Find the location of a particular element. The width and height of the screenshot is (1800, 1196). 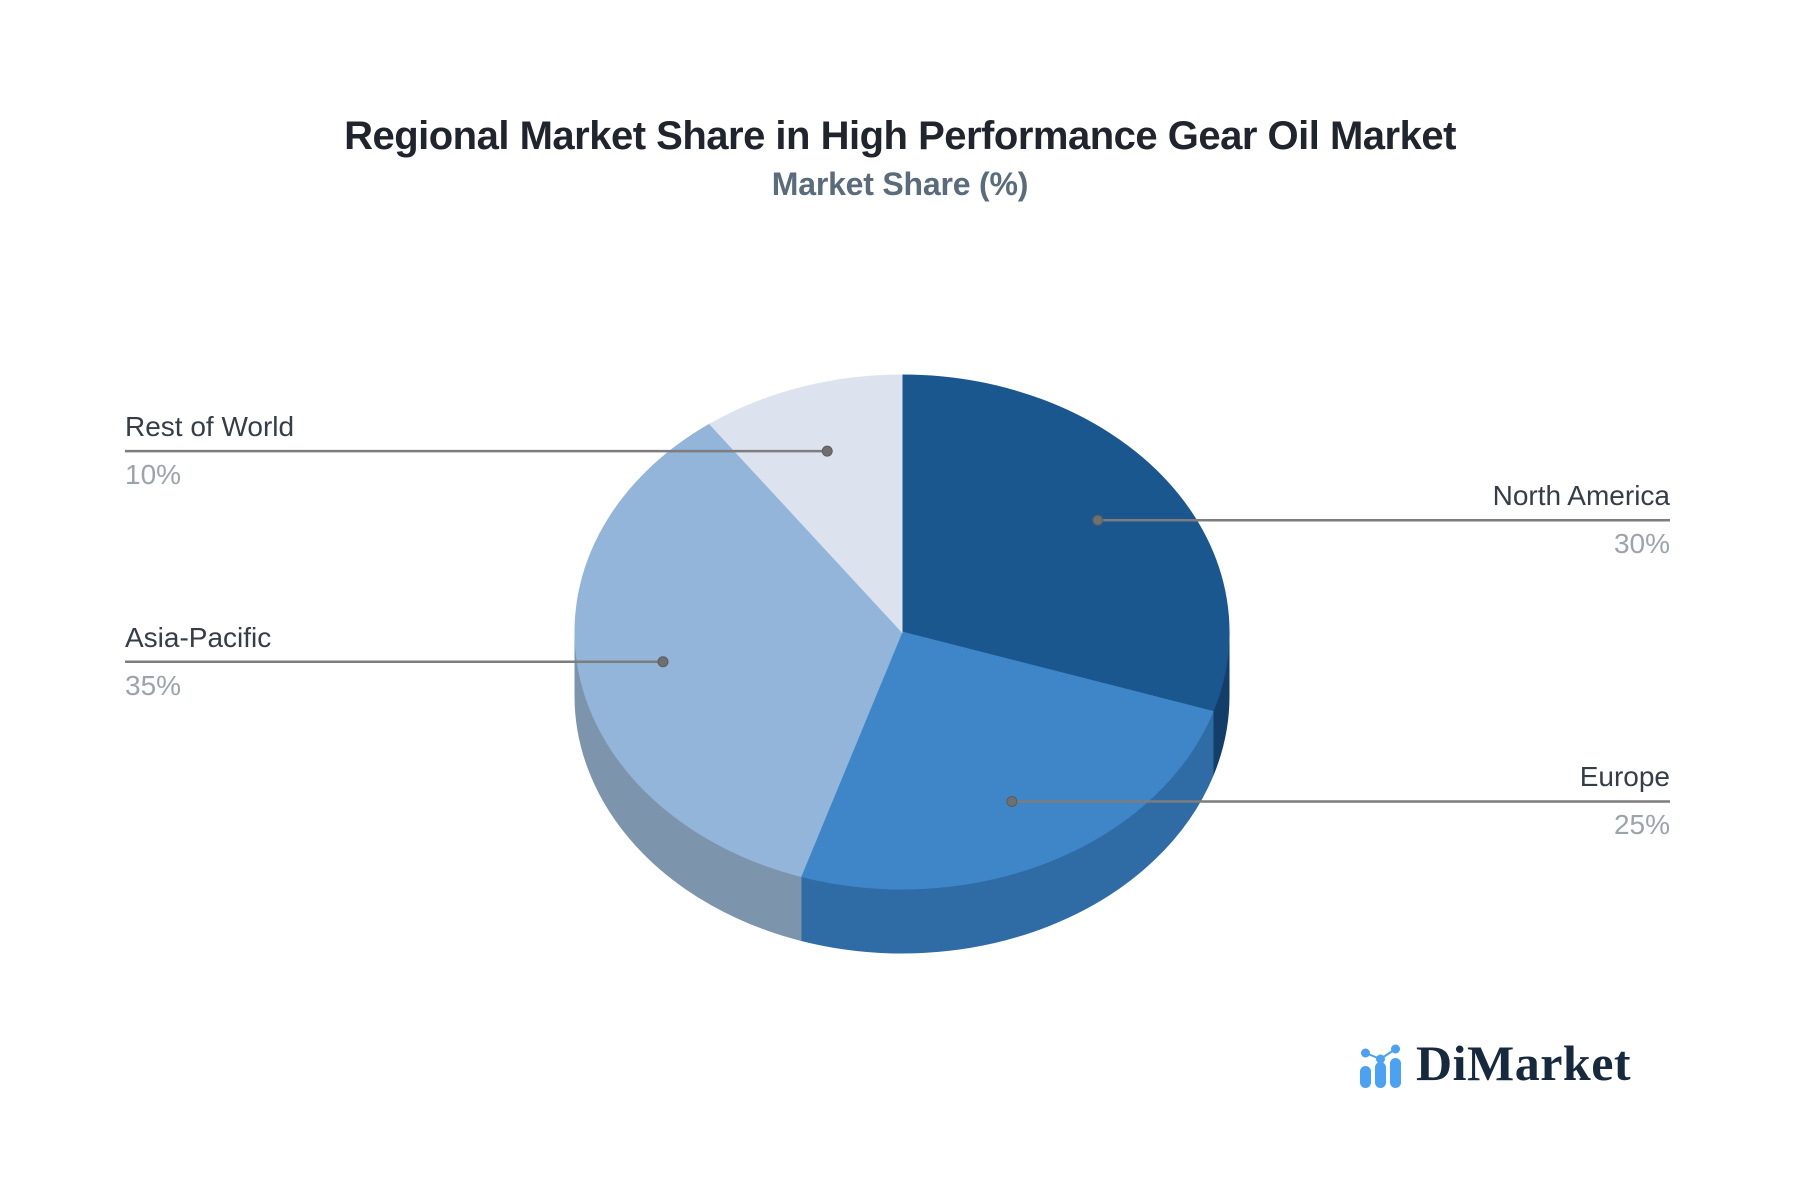

brand-logo: DiMarket is located at coordinates (1495, 1062).